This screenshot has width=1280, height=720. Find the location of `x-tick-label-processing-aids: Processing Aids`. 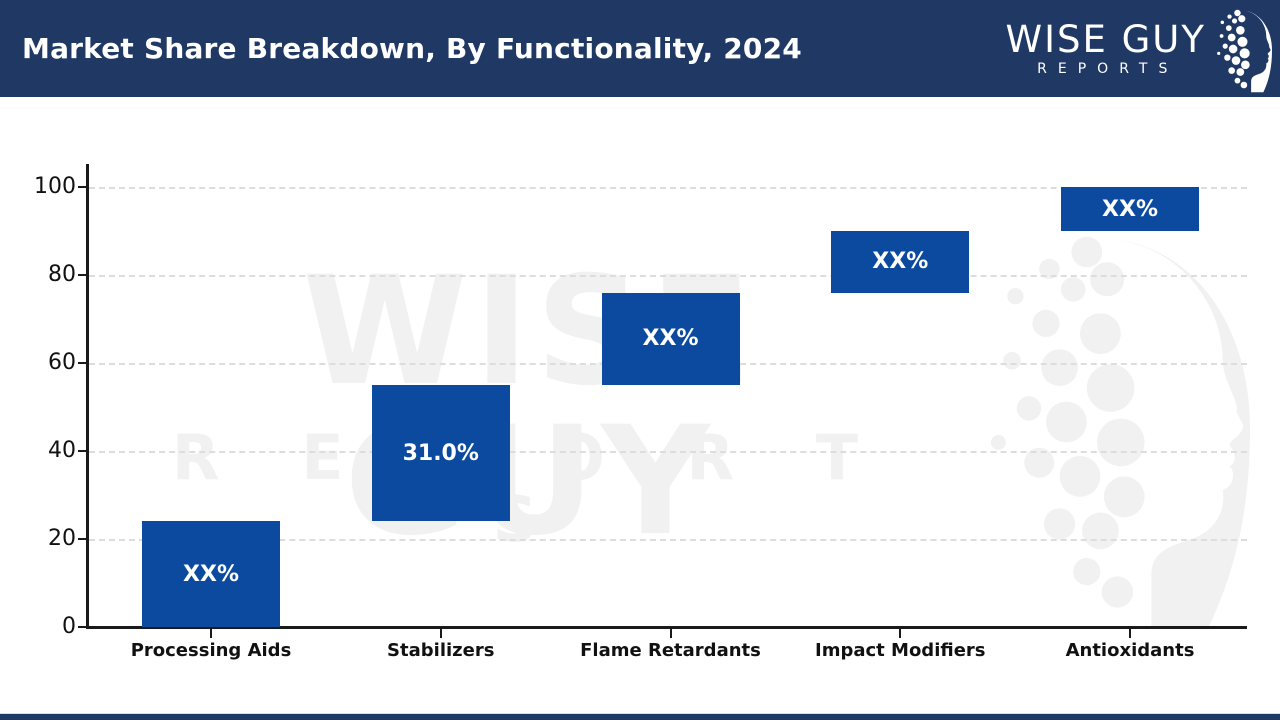

x-tick-label-processing-aids: Processing Aids is located at coordinates (211, 650).